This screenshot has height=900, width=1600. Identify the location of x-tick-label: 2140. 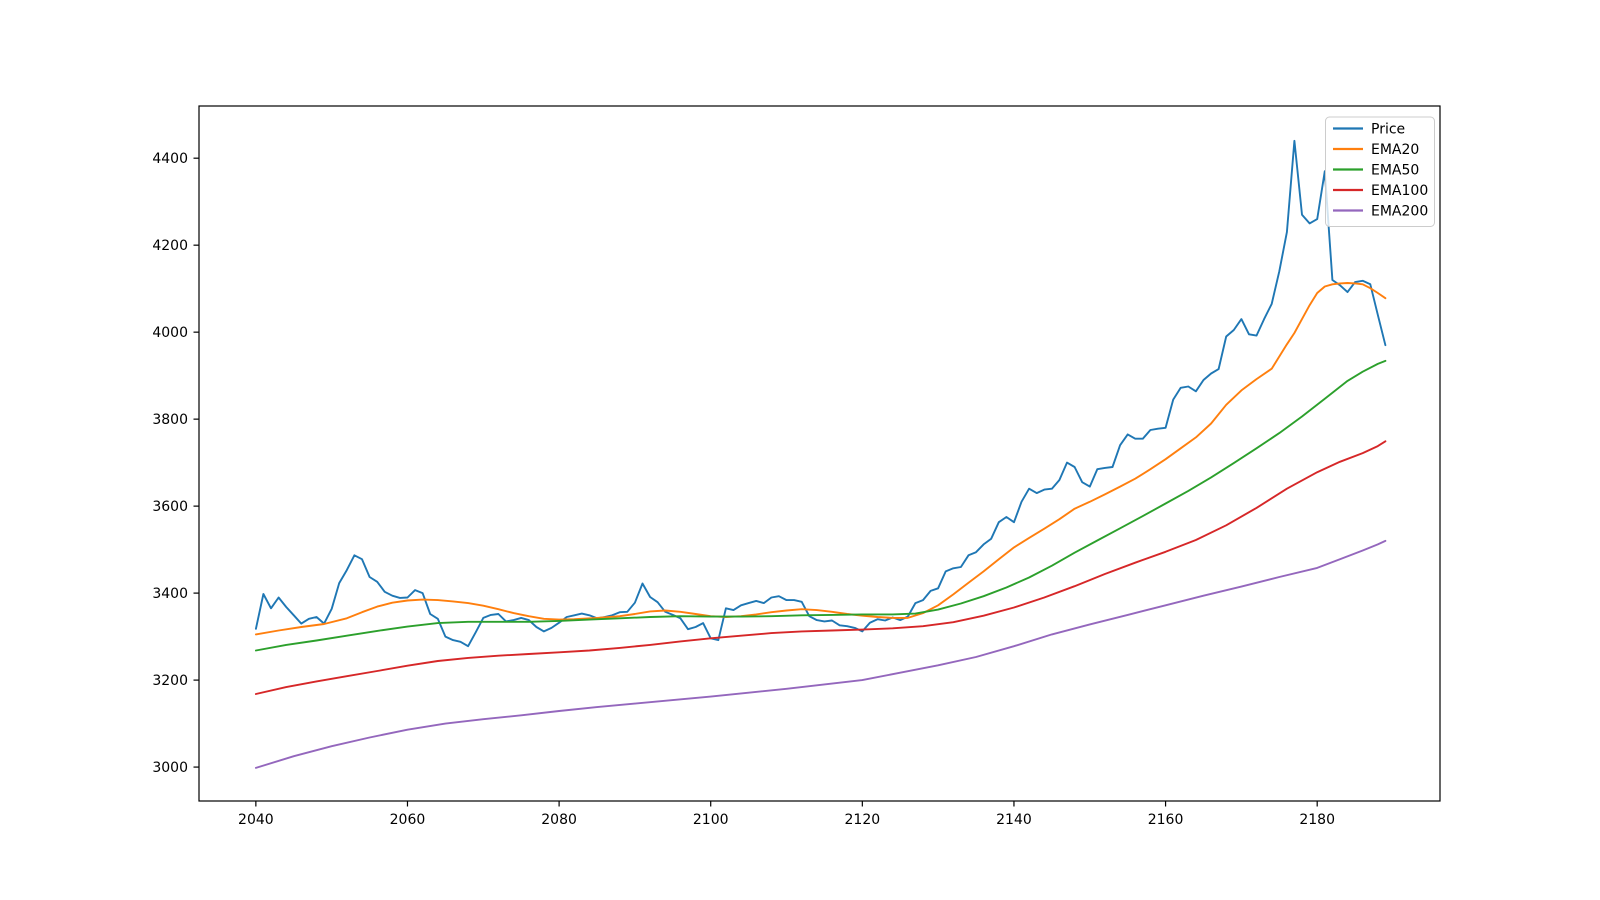
(1014, 820).